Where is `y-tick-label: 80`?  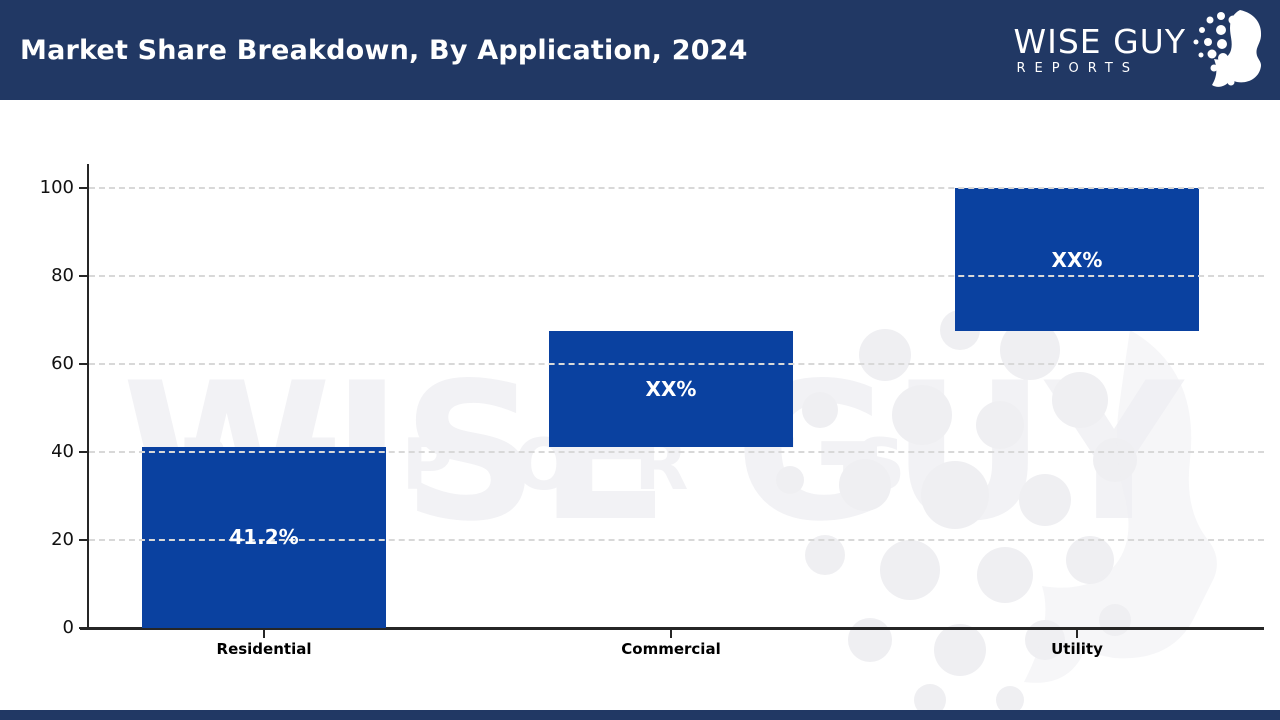 y-tick-label: 80 is located at coordinates (62, 275).